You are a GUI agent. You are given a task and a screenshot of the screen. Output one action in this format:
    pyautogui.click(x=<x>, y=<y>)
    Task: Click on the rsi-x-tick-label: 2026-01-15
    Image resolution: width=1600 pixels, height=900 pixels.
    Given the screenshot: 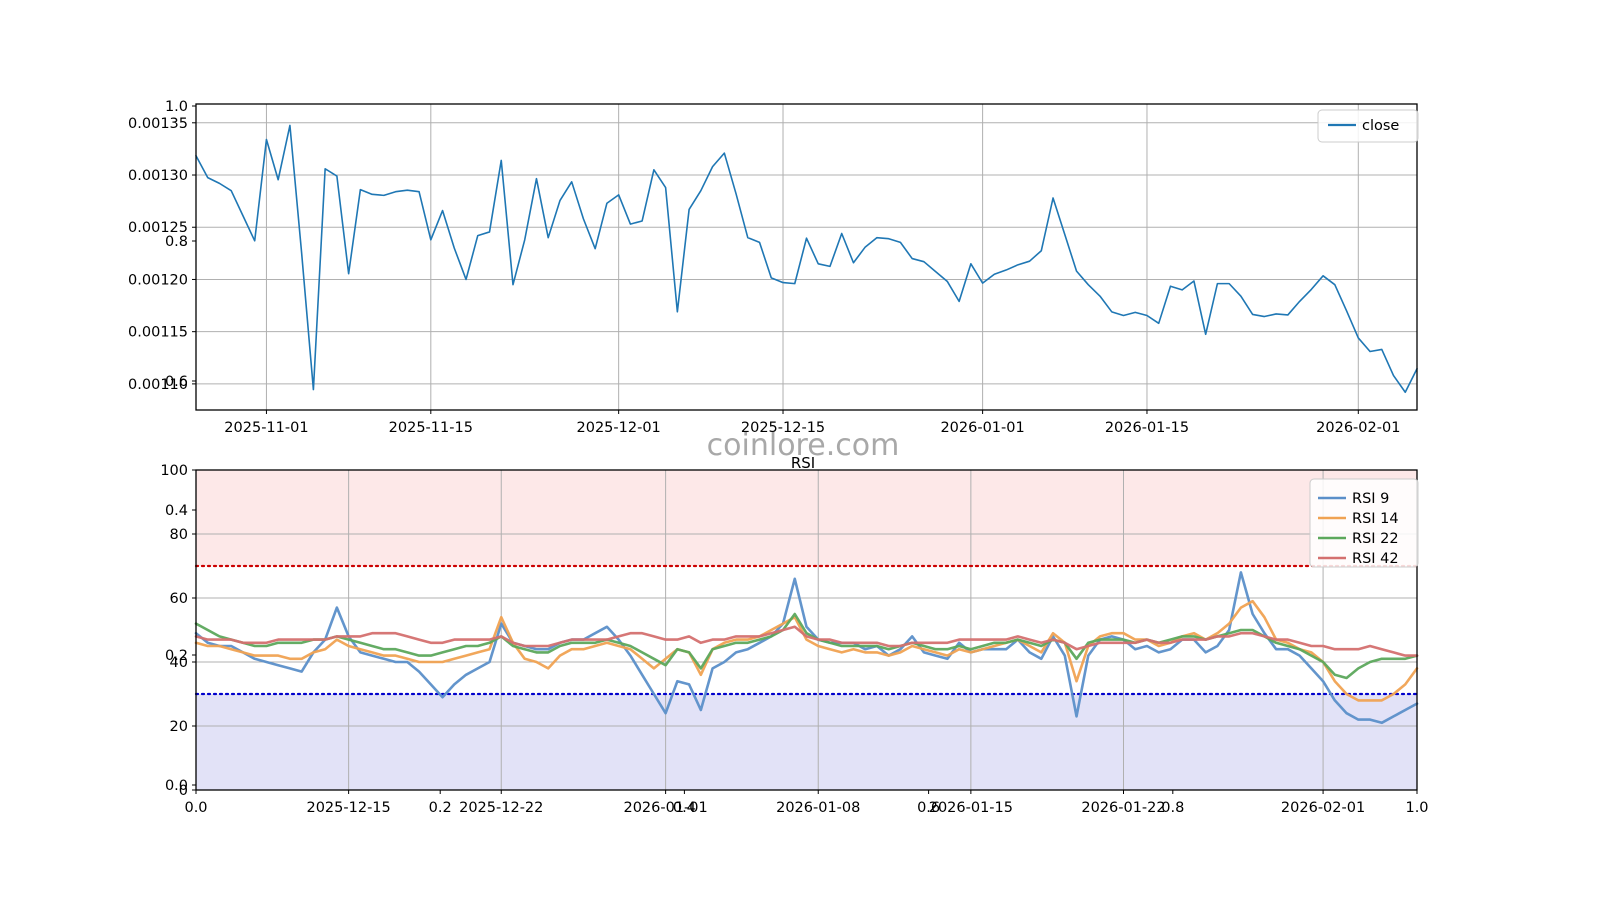 What is the action you would take?
    pyautogui.click(x=971, y=808)
    